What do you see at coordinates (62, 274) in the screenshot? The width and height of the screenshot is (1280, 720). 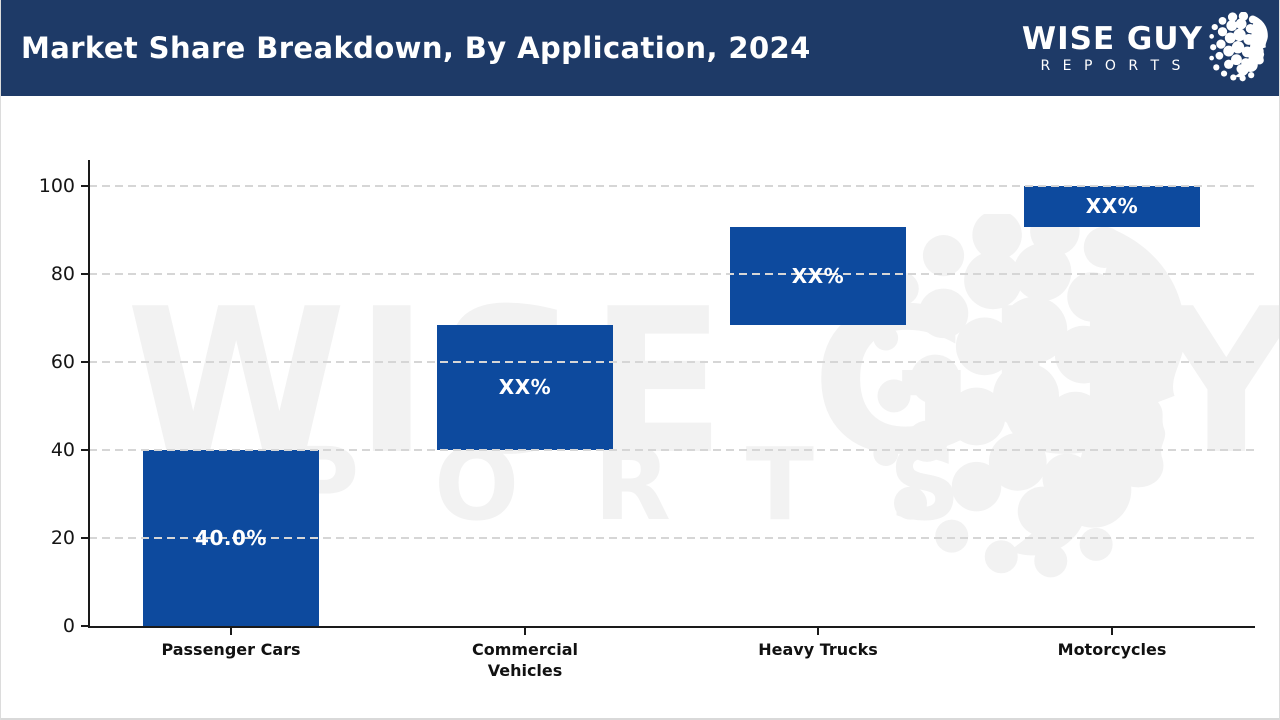 I see `y-tick-label: 80` at bounding box center [62, 274].